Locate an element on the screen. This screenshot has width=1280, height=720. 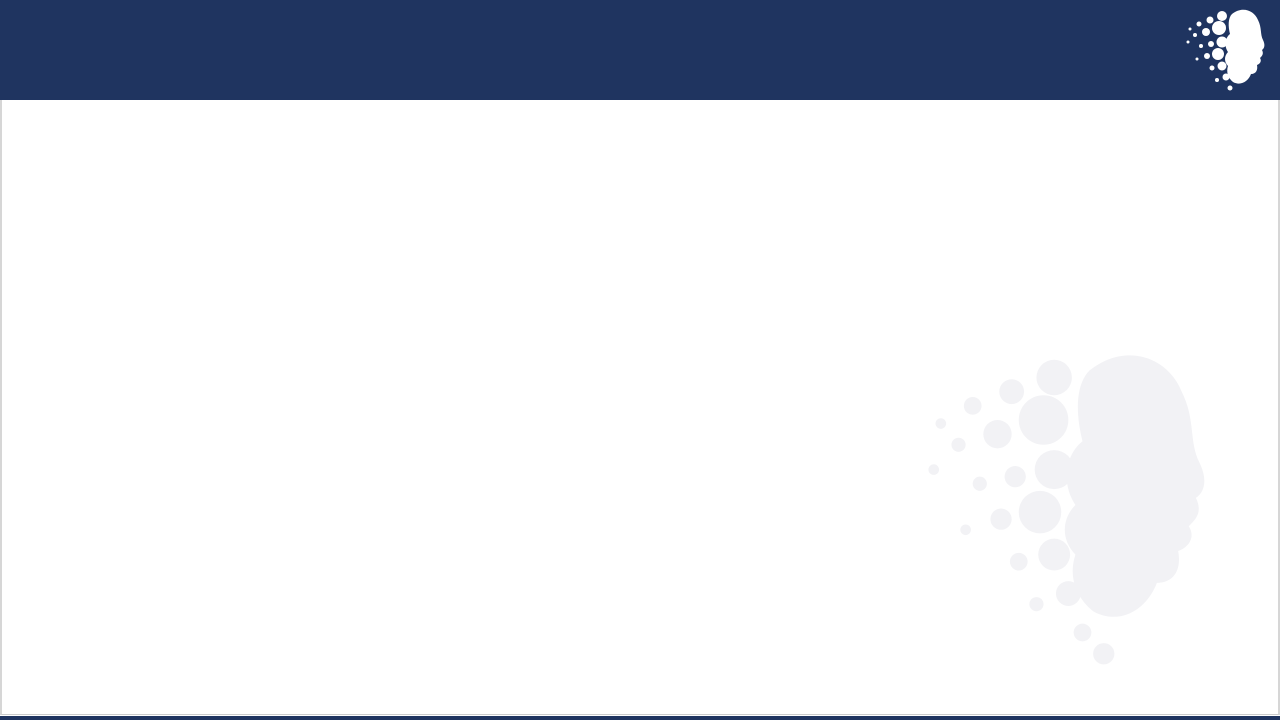
header-bar is located at coordinates (640, 50).